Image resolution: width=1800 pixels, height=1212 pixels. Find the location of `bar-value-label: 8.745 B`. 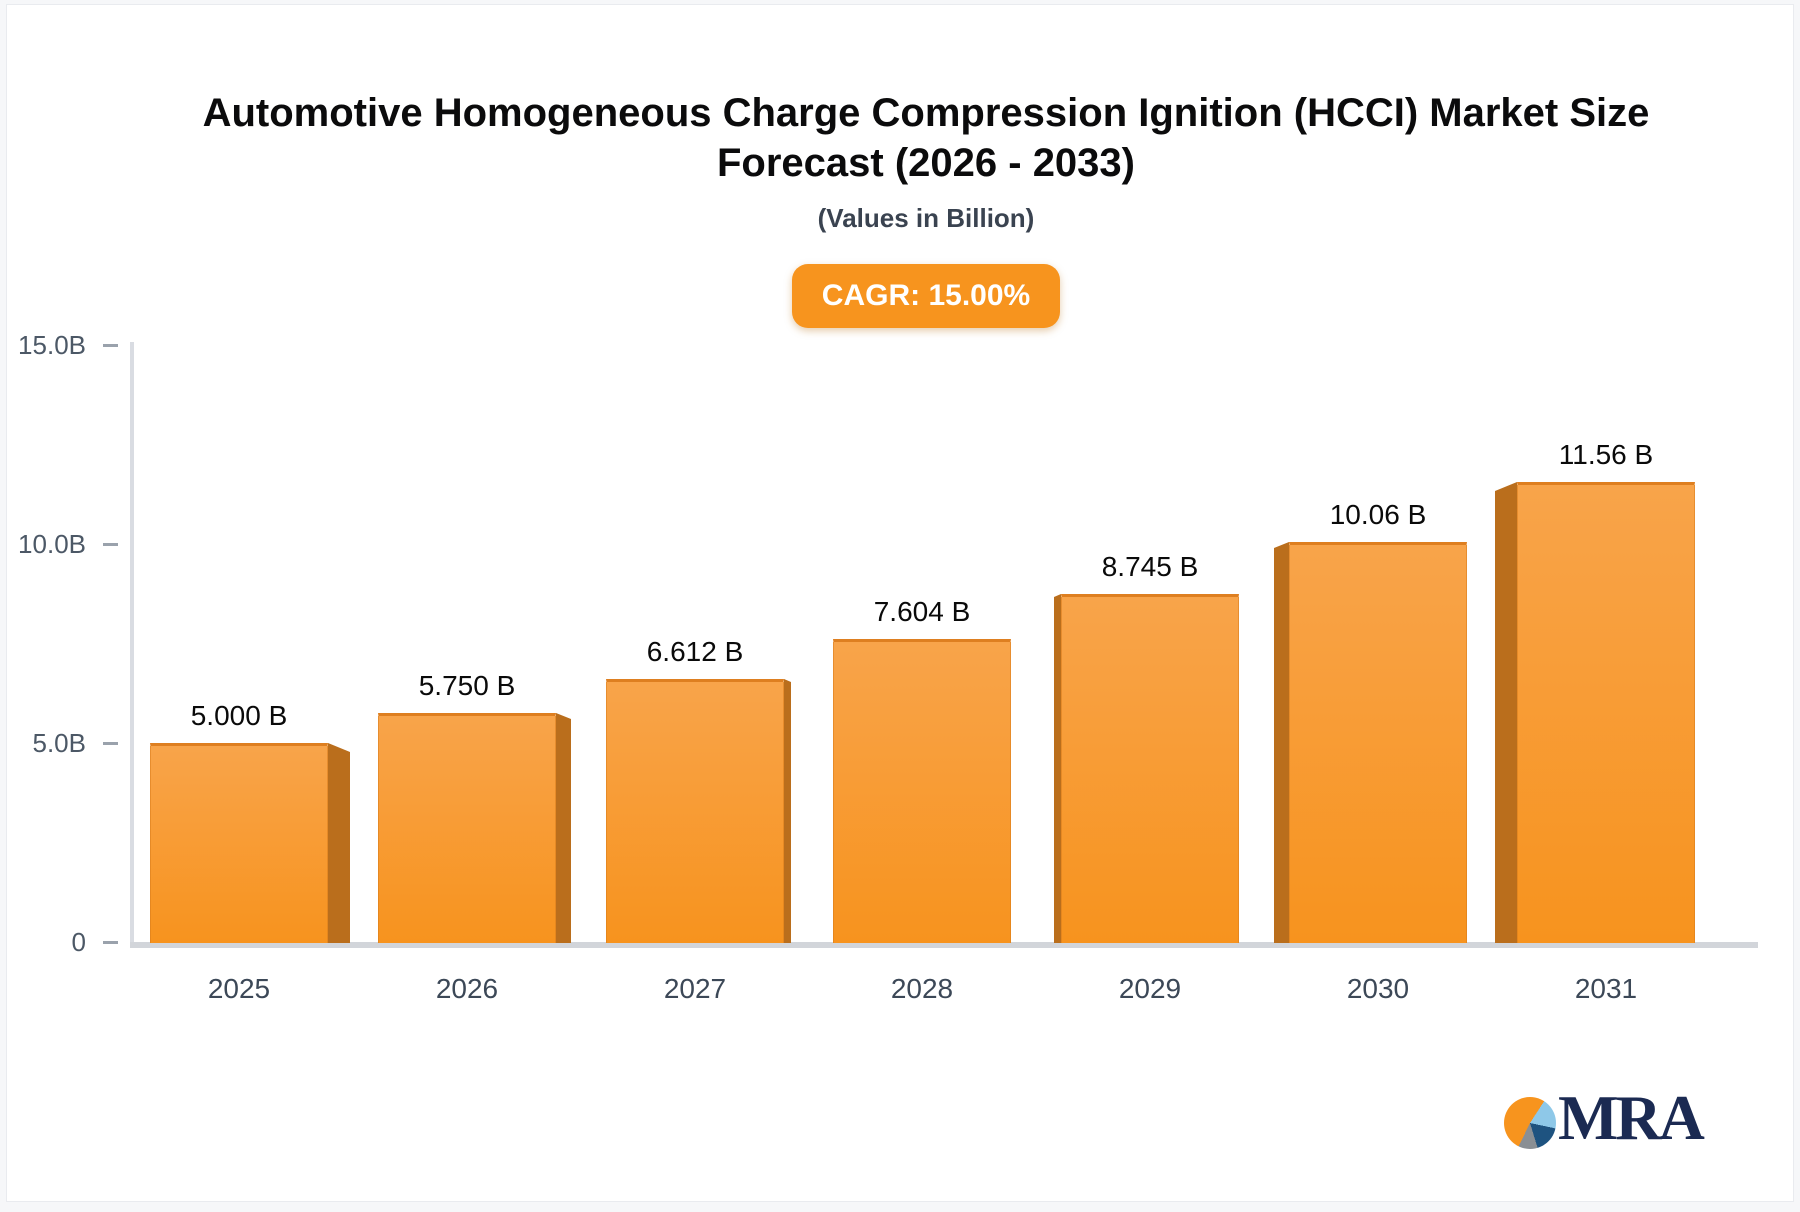

bar-value-label: 8.745 B is located at coordinates (1150, 566).